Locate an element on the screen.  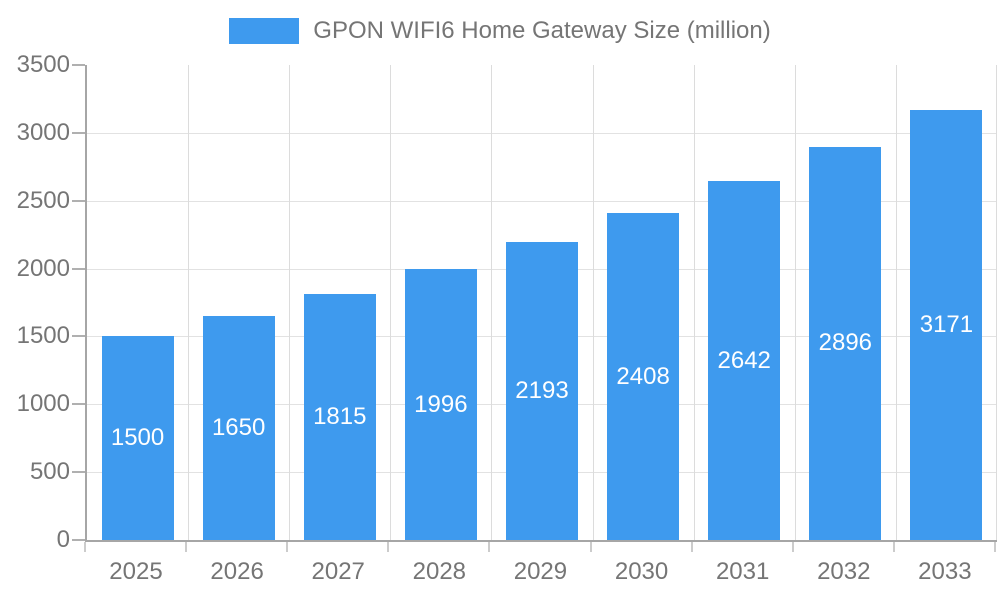
x-axis-tick-label: 2028 is located at coordinates (439, 571).